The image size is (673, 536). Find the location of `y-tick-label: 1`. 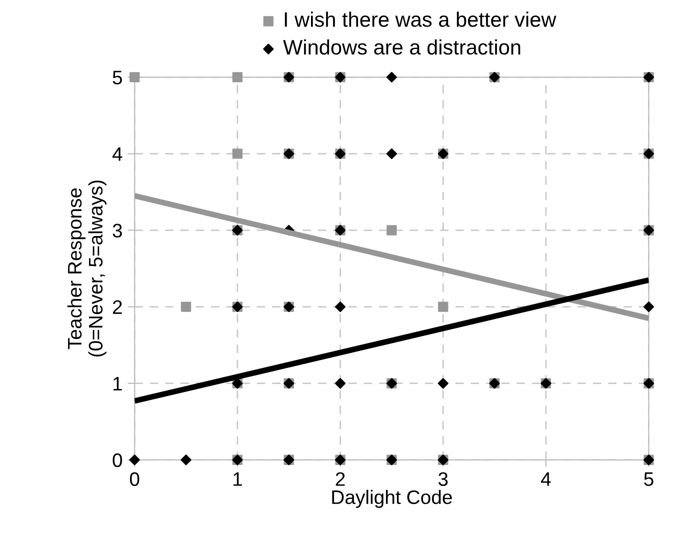

y-tick-label: 1 is located at coordinates (117, 383).